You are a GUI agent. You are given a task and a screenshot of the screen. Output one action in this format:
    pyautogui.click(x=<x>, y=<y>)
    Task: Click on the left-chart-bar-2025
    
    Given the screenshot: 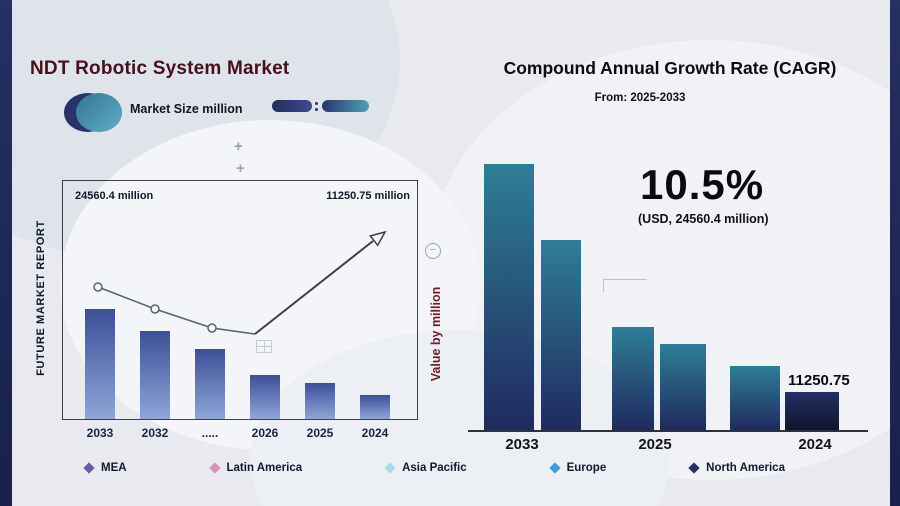 What is the action you would take?
    pyautogui.click(x=320, y=401)
    